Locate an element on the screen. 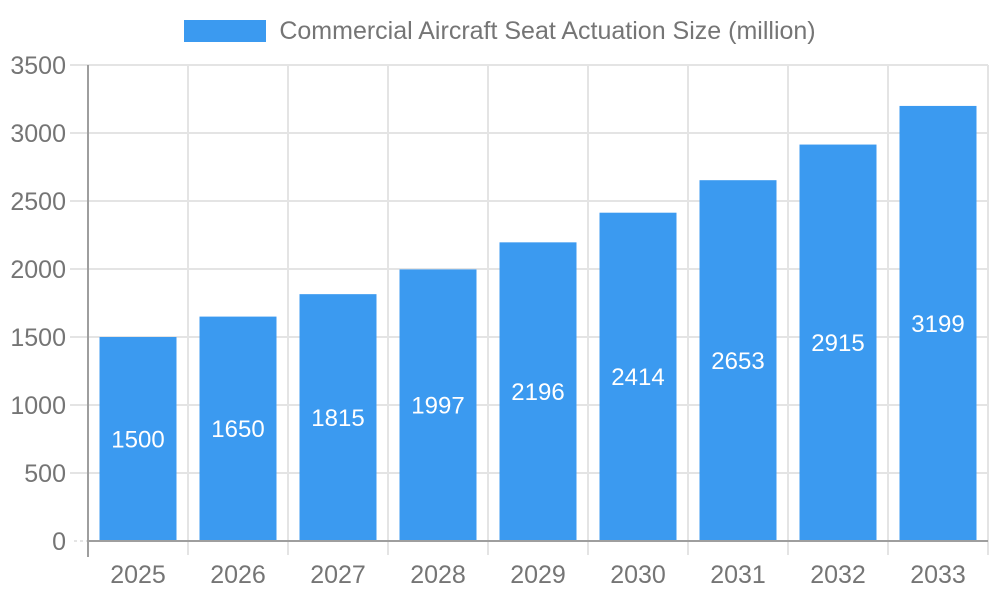 The height and width of the screenshot is (600, 1000). bar-value-label: 1815 is located at coordinates (337, 418).